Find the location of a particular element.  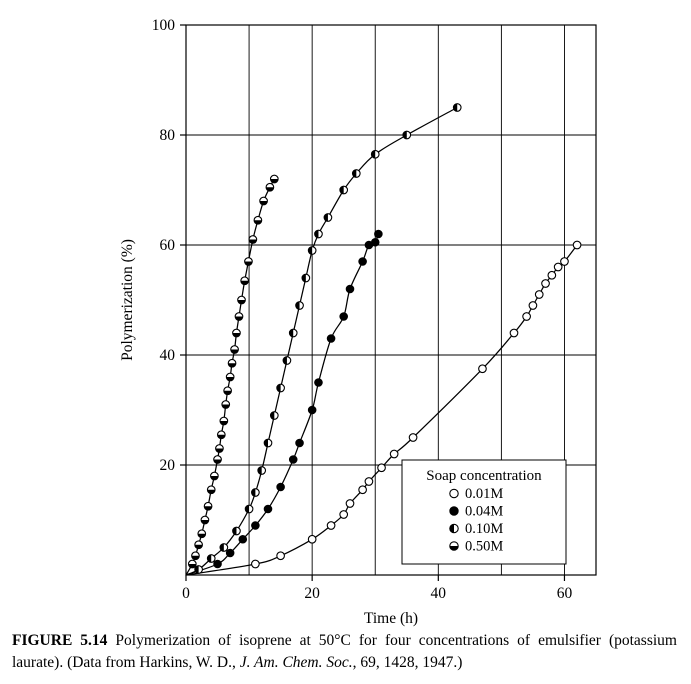

legend-title: Soap concentration is located at coordinates (484, 476).